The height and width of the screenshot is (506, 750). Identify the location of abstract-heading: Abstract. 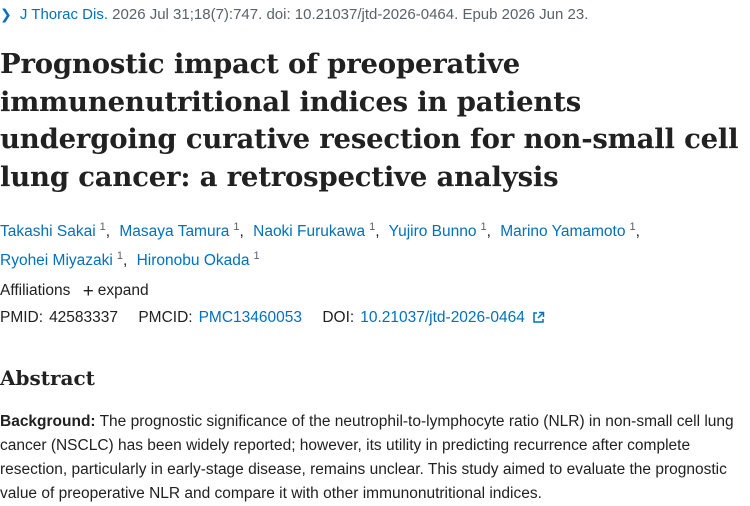
(47, 378).